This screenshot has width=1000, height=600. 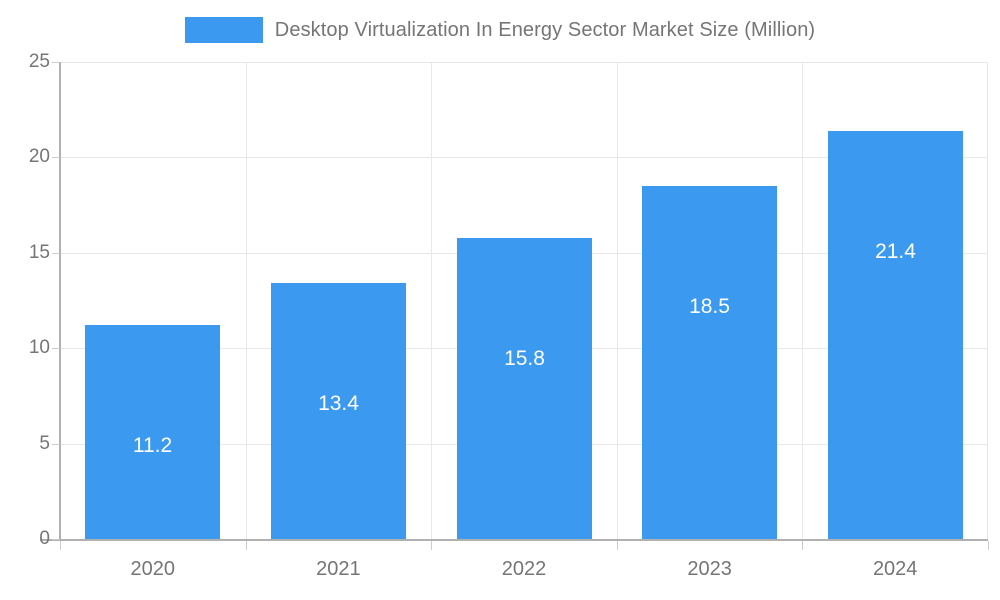 What do you see at coordinates (30, 300) in the screenshot?
I see `y-axis-ticks: 0 5 10 15 20 25` at bounding box center [30, 300].